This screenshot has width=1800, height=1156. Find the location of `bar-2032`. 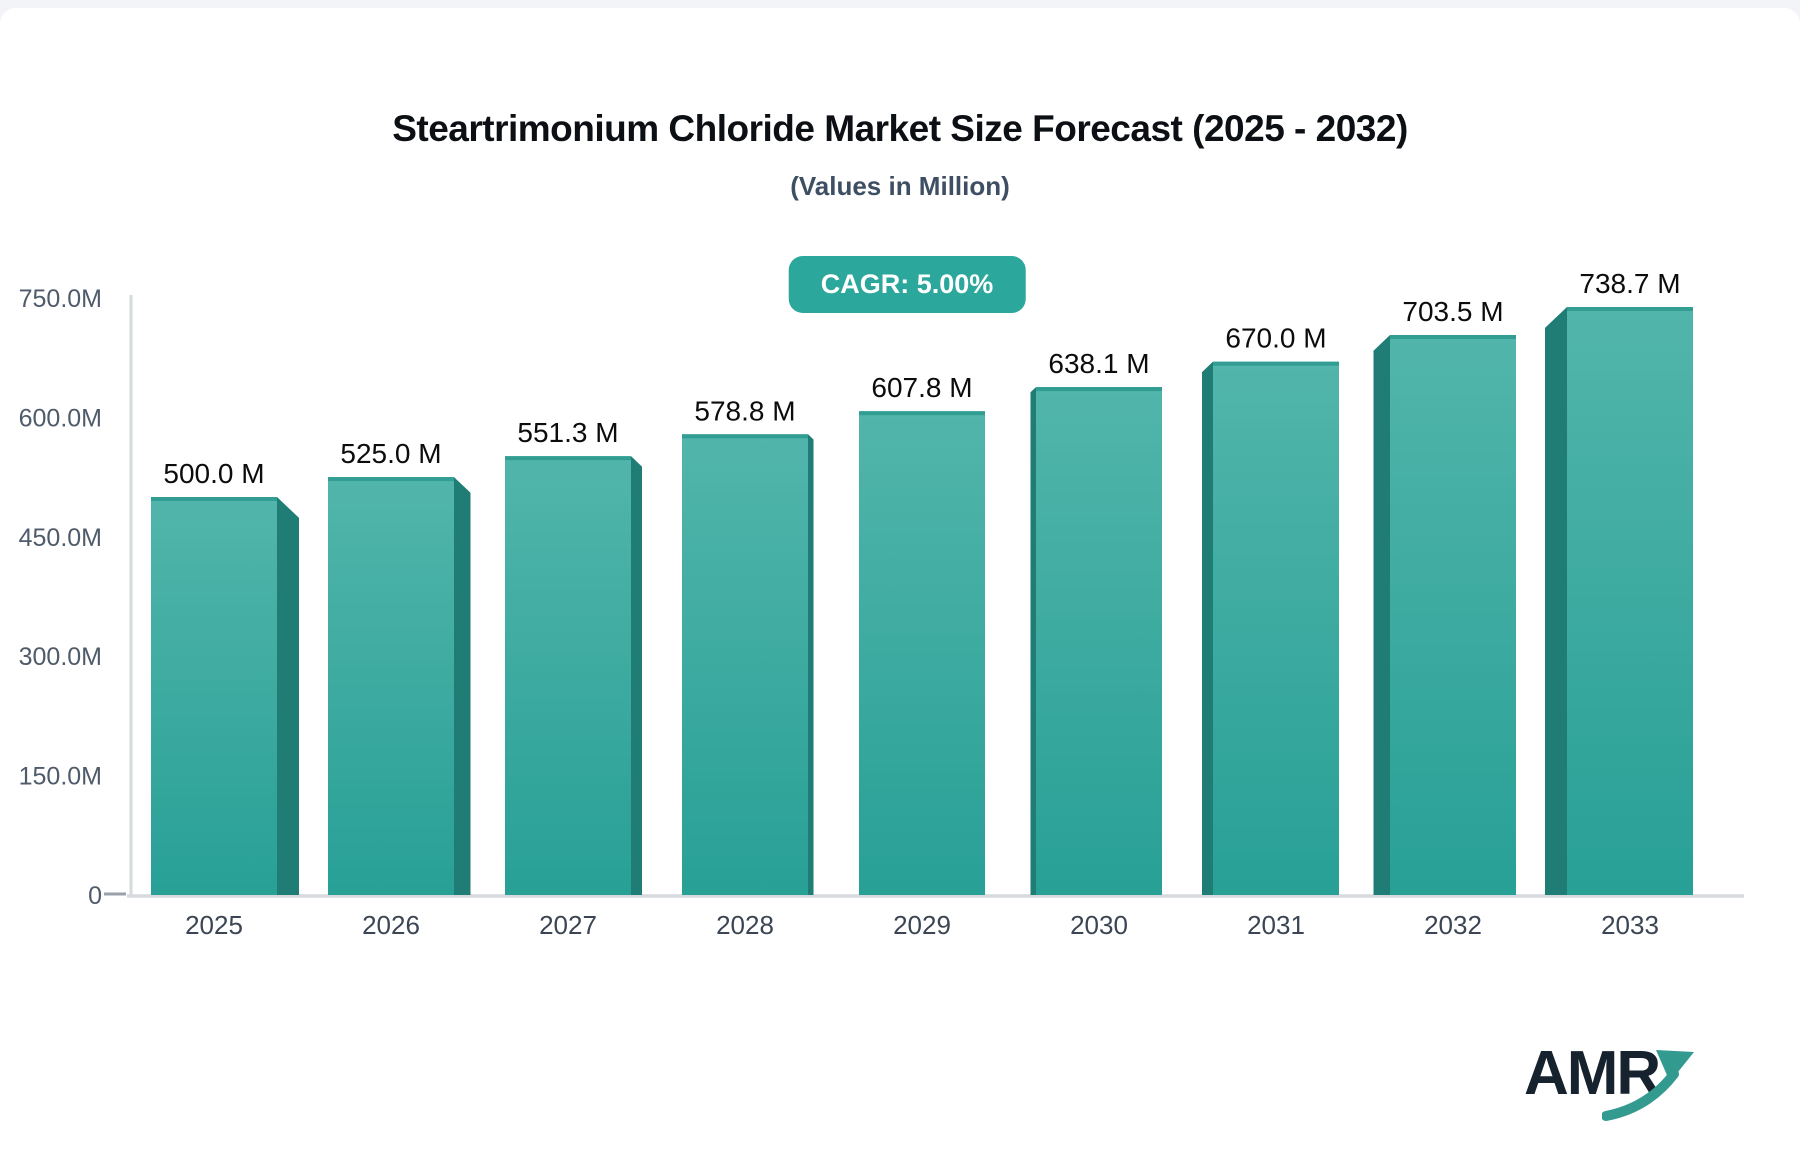

bar-2032 is located at coordinates (1444, 615).